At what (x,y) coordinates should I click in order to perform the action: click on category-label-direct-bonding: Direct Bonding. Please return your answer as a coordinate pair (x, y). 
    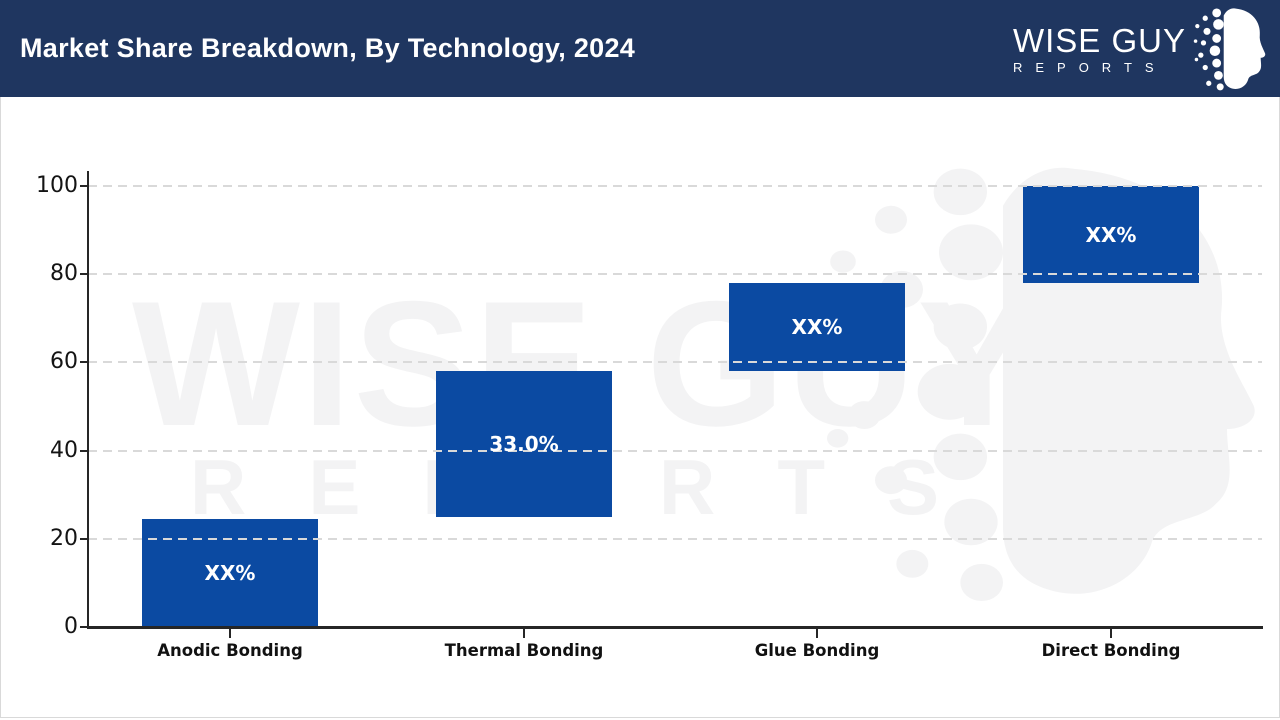
    Looking at the image, I should click on (1111, 650).